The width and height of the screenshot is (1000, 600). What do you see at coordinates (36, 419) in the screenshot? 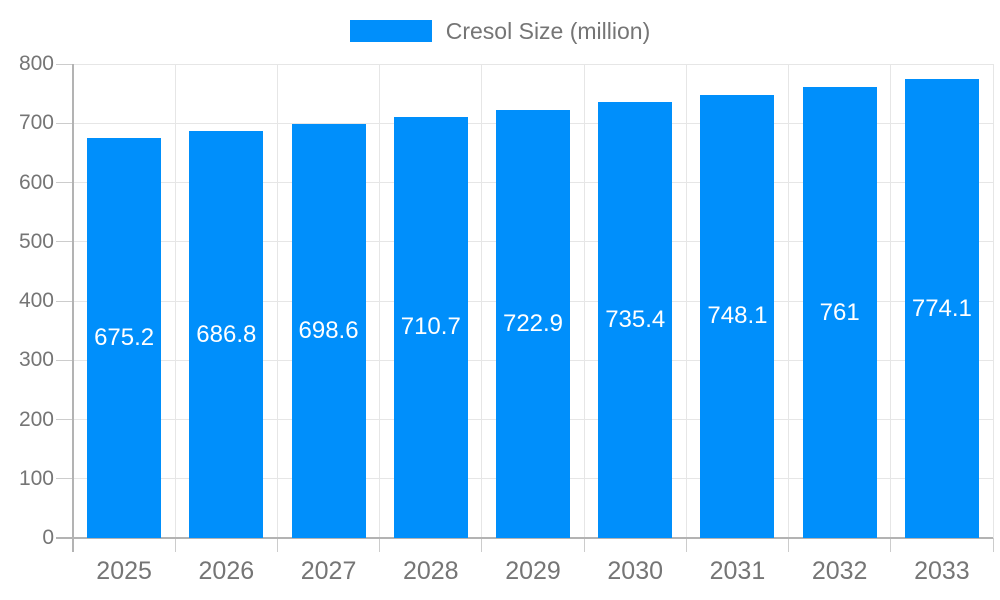
I see `y-axis-label: 200` at bounding box center [36, 419].